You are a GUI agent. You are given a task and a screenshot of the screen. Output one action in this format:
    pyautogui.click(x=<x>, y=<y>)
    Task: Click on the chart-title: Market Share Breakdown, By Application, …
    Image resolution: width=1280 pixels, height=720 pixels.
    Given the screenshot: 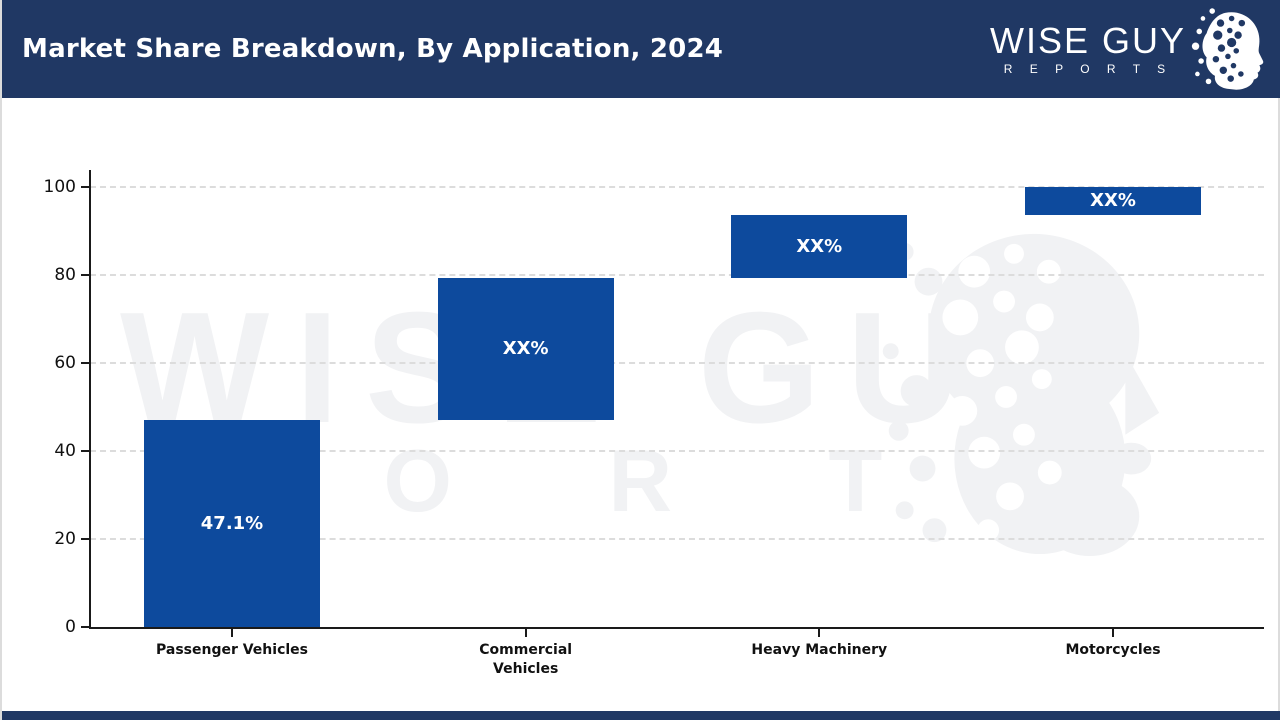 What is the action you would take?
    pyautogui.click(x=373, y=49)
    